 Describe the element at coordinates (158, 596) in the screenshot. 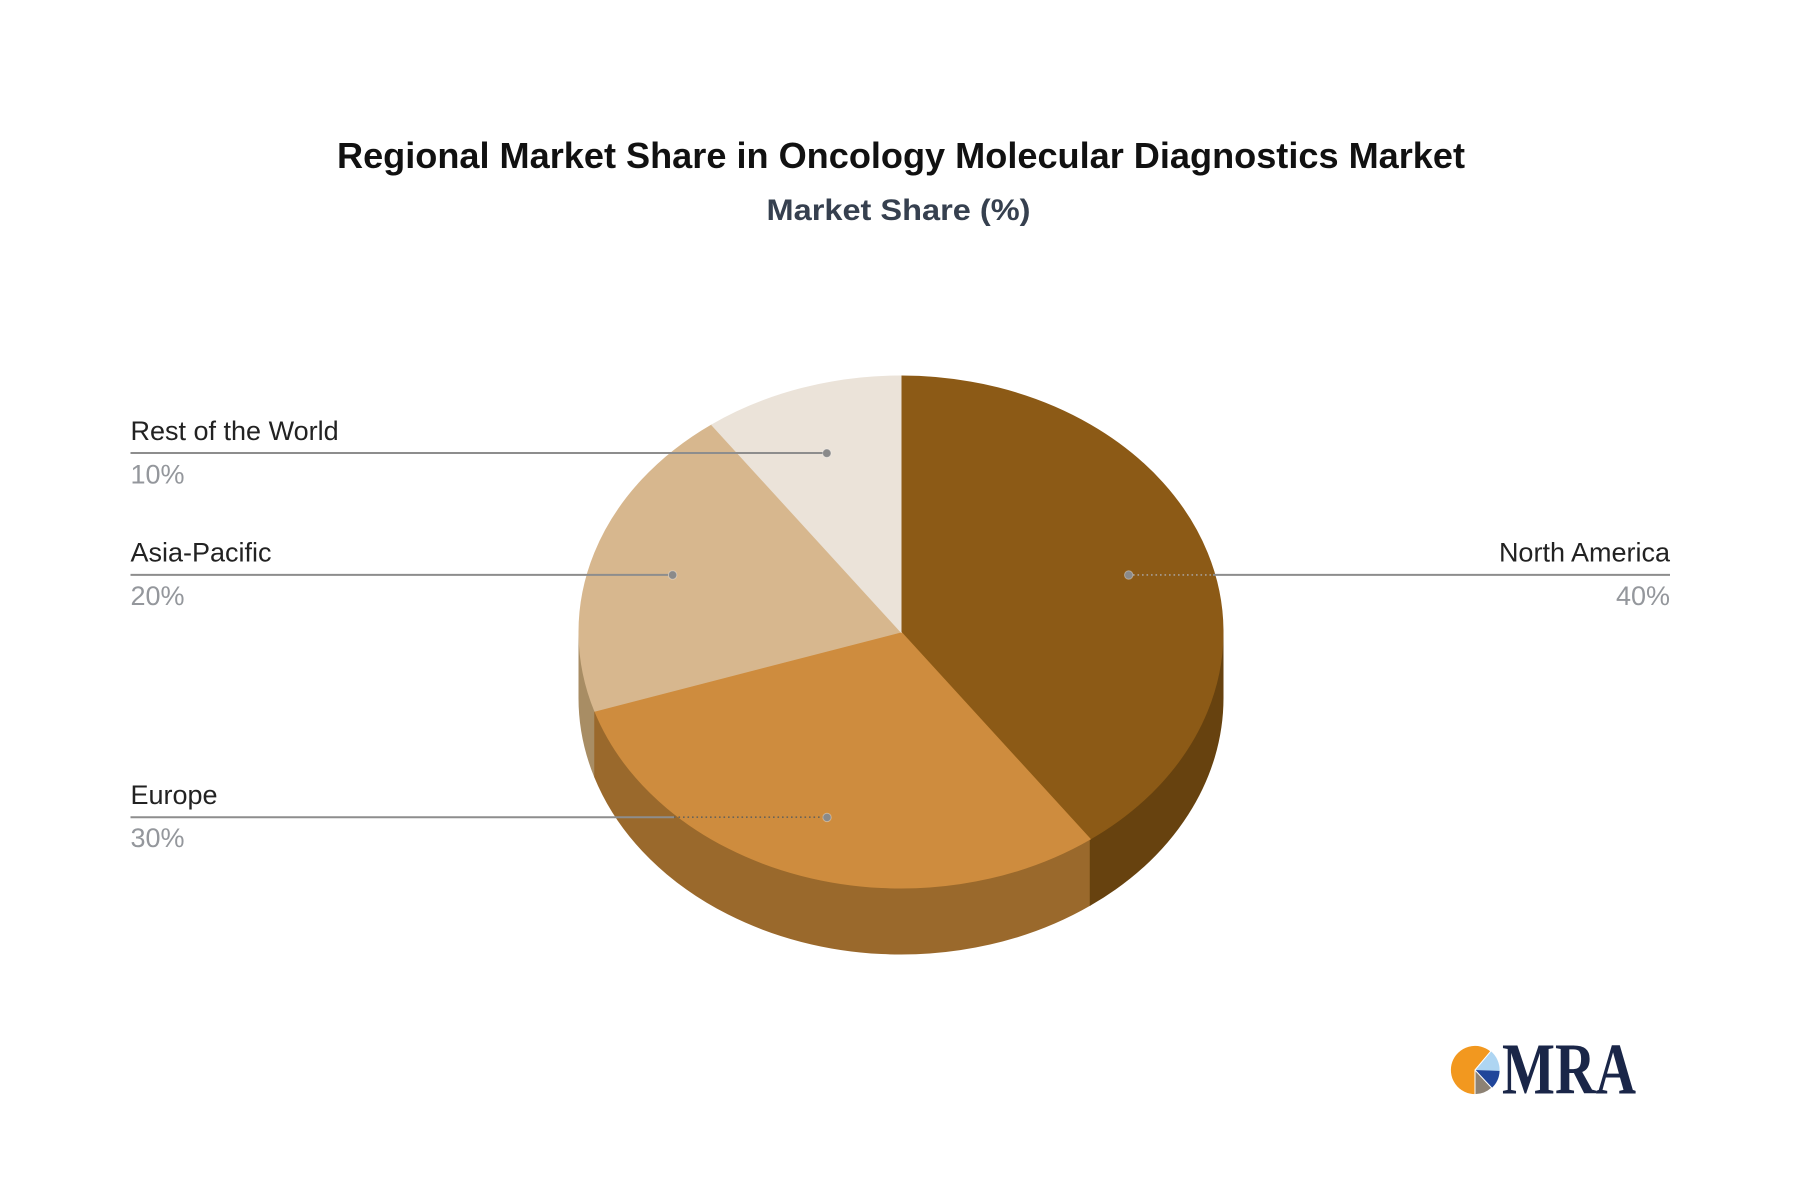

I see `svg-text: 20%` at that location.